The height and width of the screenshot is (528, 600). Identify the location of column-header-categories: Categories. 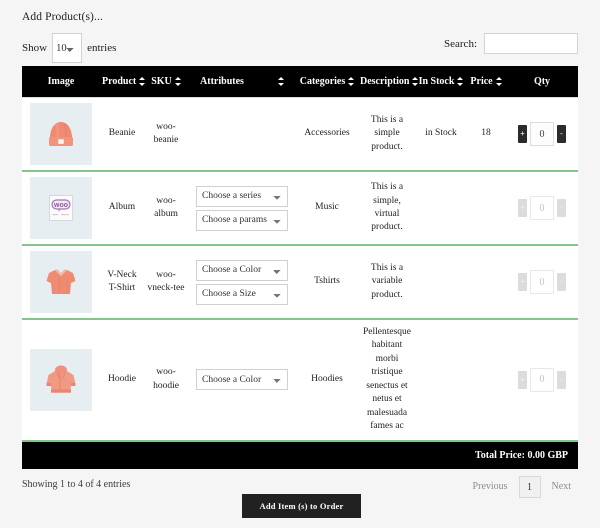
(327, 82).